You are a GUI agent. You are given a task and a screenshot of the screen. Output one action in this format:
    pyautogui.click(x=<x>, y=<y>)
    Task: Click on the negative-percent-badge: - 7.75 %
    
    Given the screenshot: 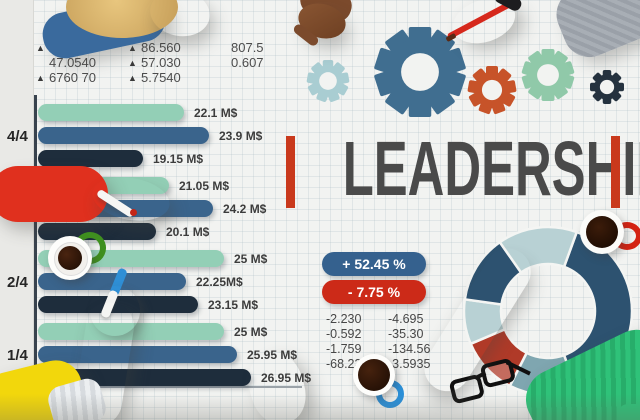 What is the action you would take?
    pyautogui.click(x=374, y=292)
    